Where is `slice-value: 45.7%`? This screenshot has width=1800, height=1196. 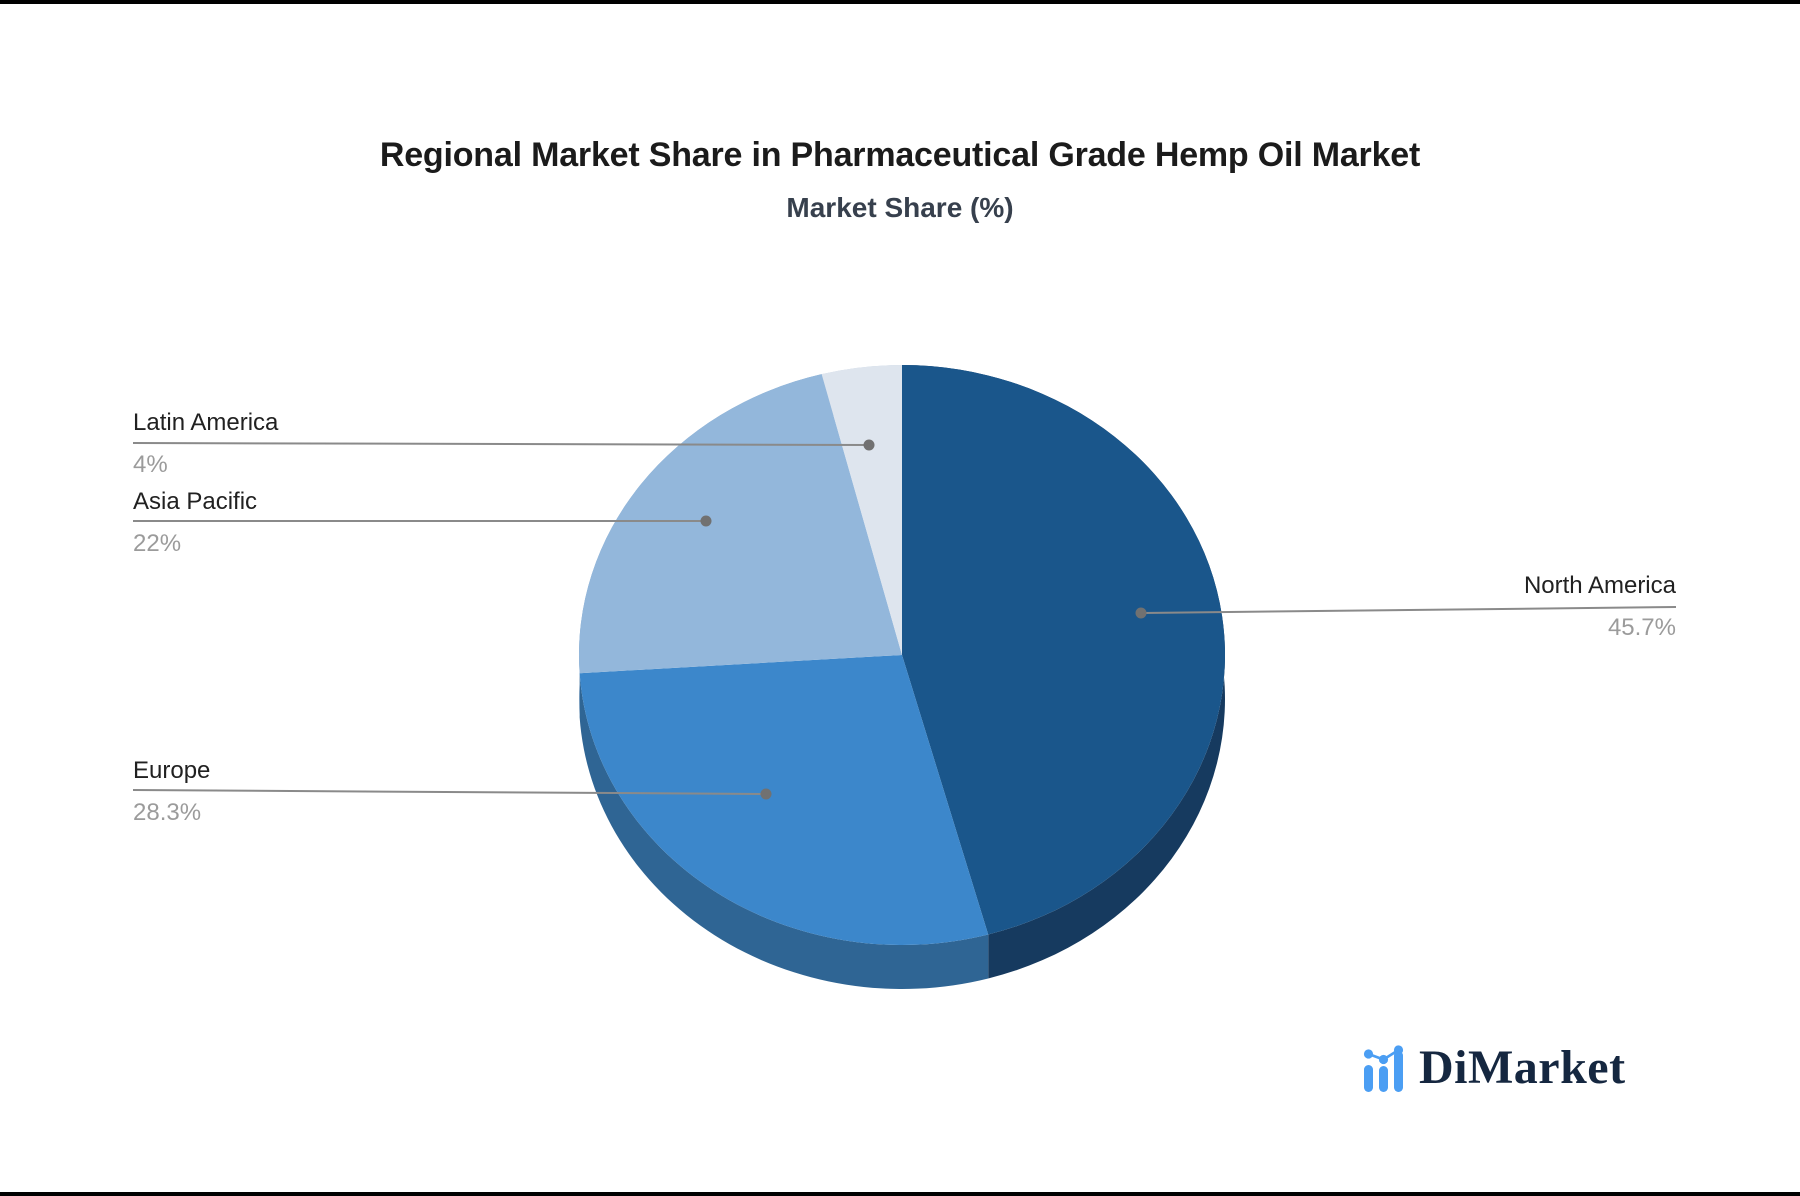 slice-value: 45.7% is located at coordinates (1641, 627).